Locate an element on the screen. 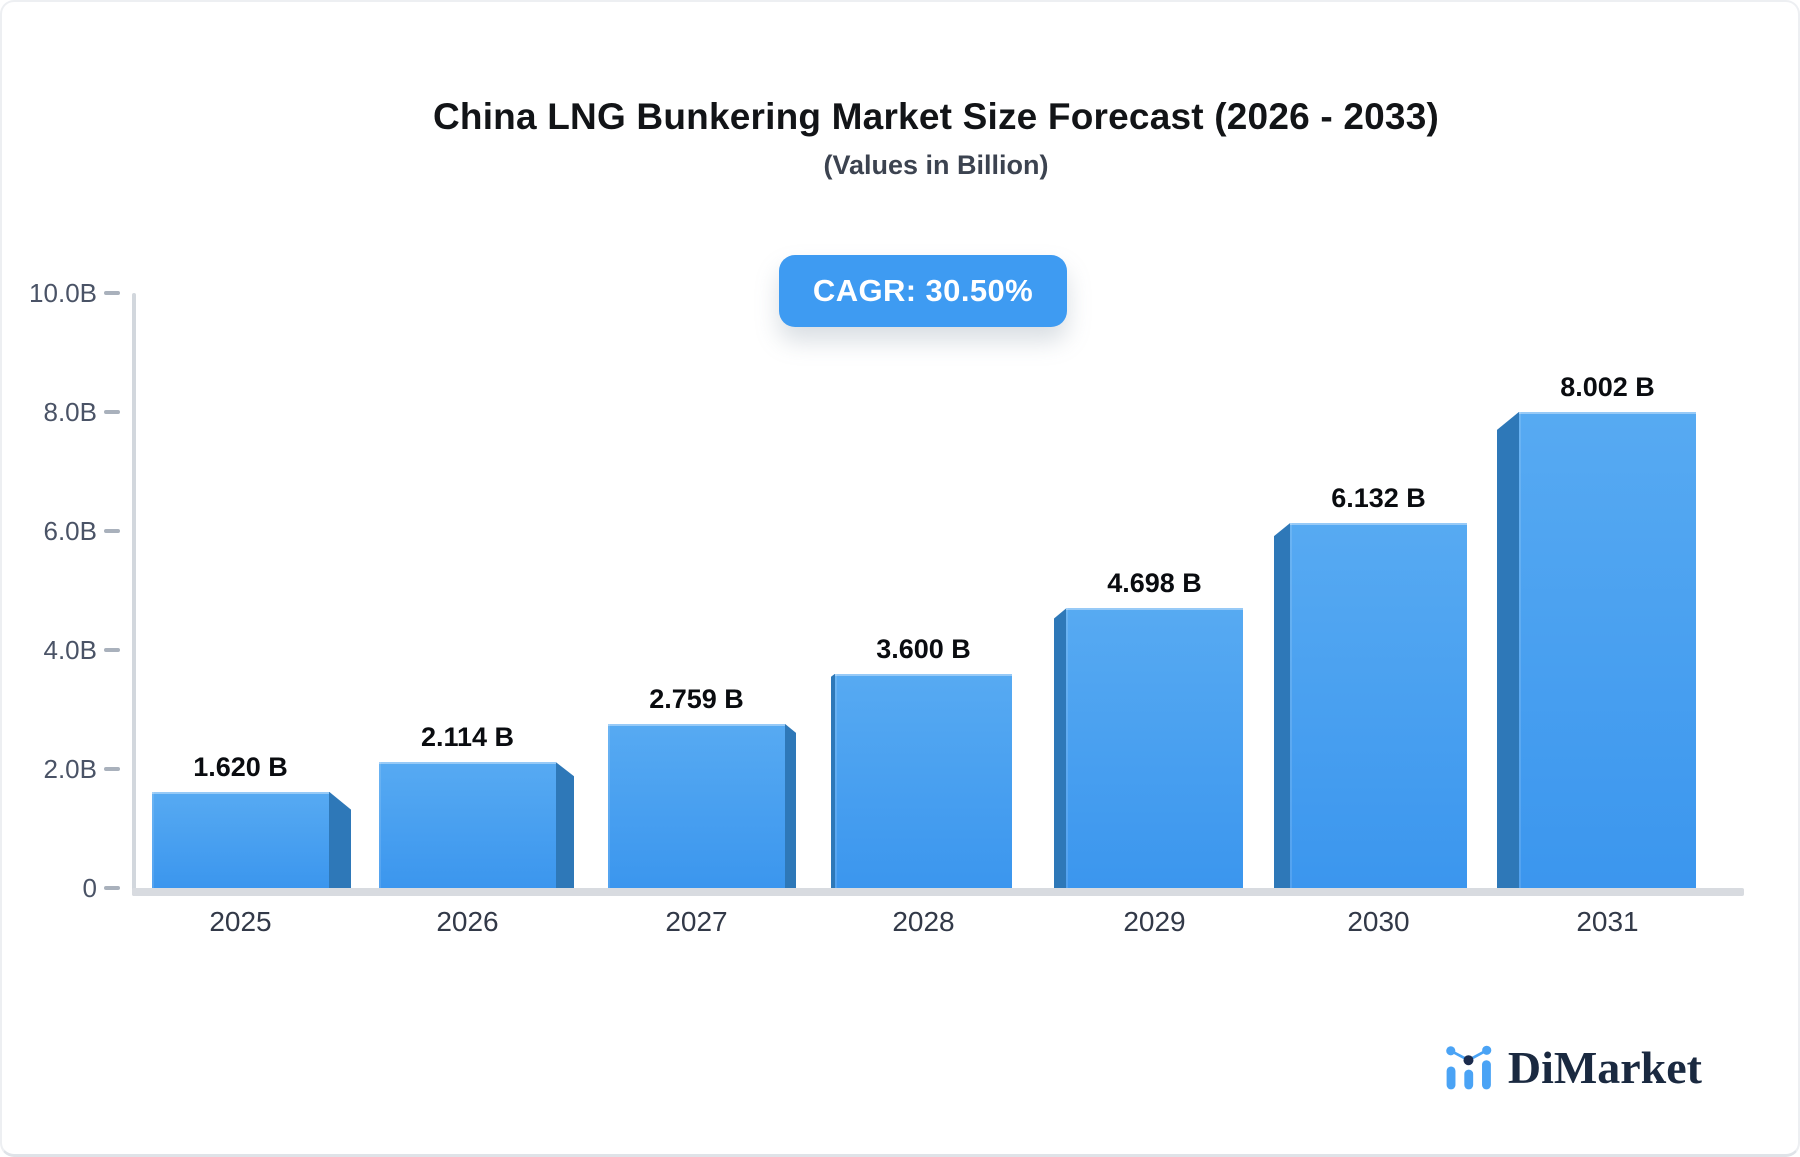 The height and width of the screenshot is (1157, 1800). bar-value-label: 8.002 B is located at coordinates (1607, 386).